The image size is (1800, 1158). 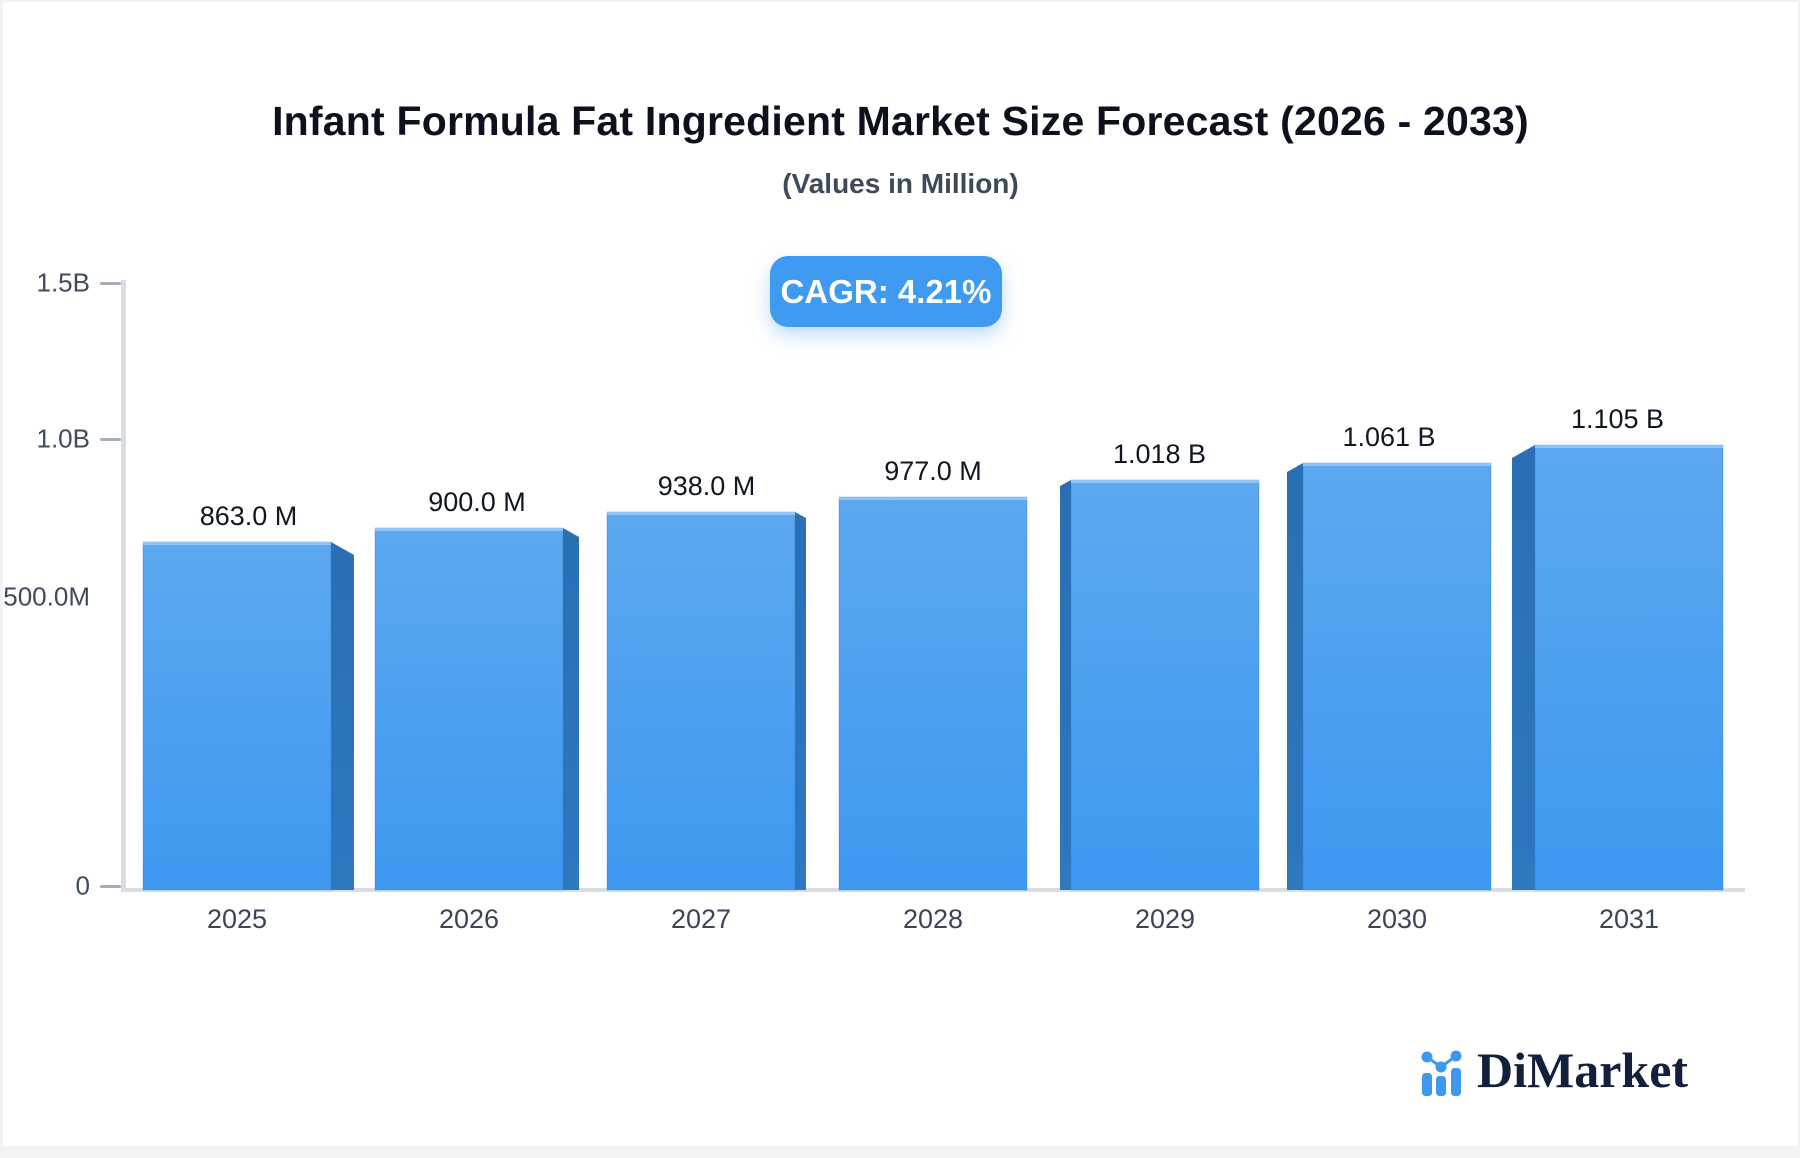 What do you see at coordinates (706, 486) in the screenshot?
I see `bar-value-label-2027: 938.0 M` at bounding box center [706, 486].